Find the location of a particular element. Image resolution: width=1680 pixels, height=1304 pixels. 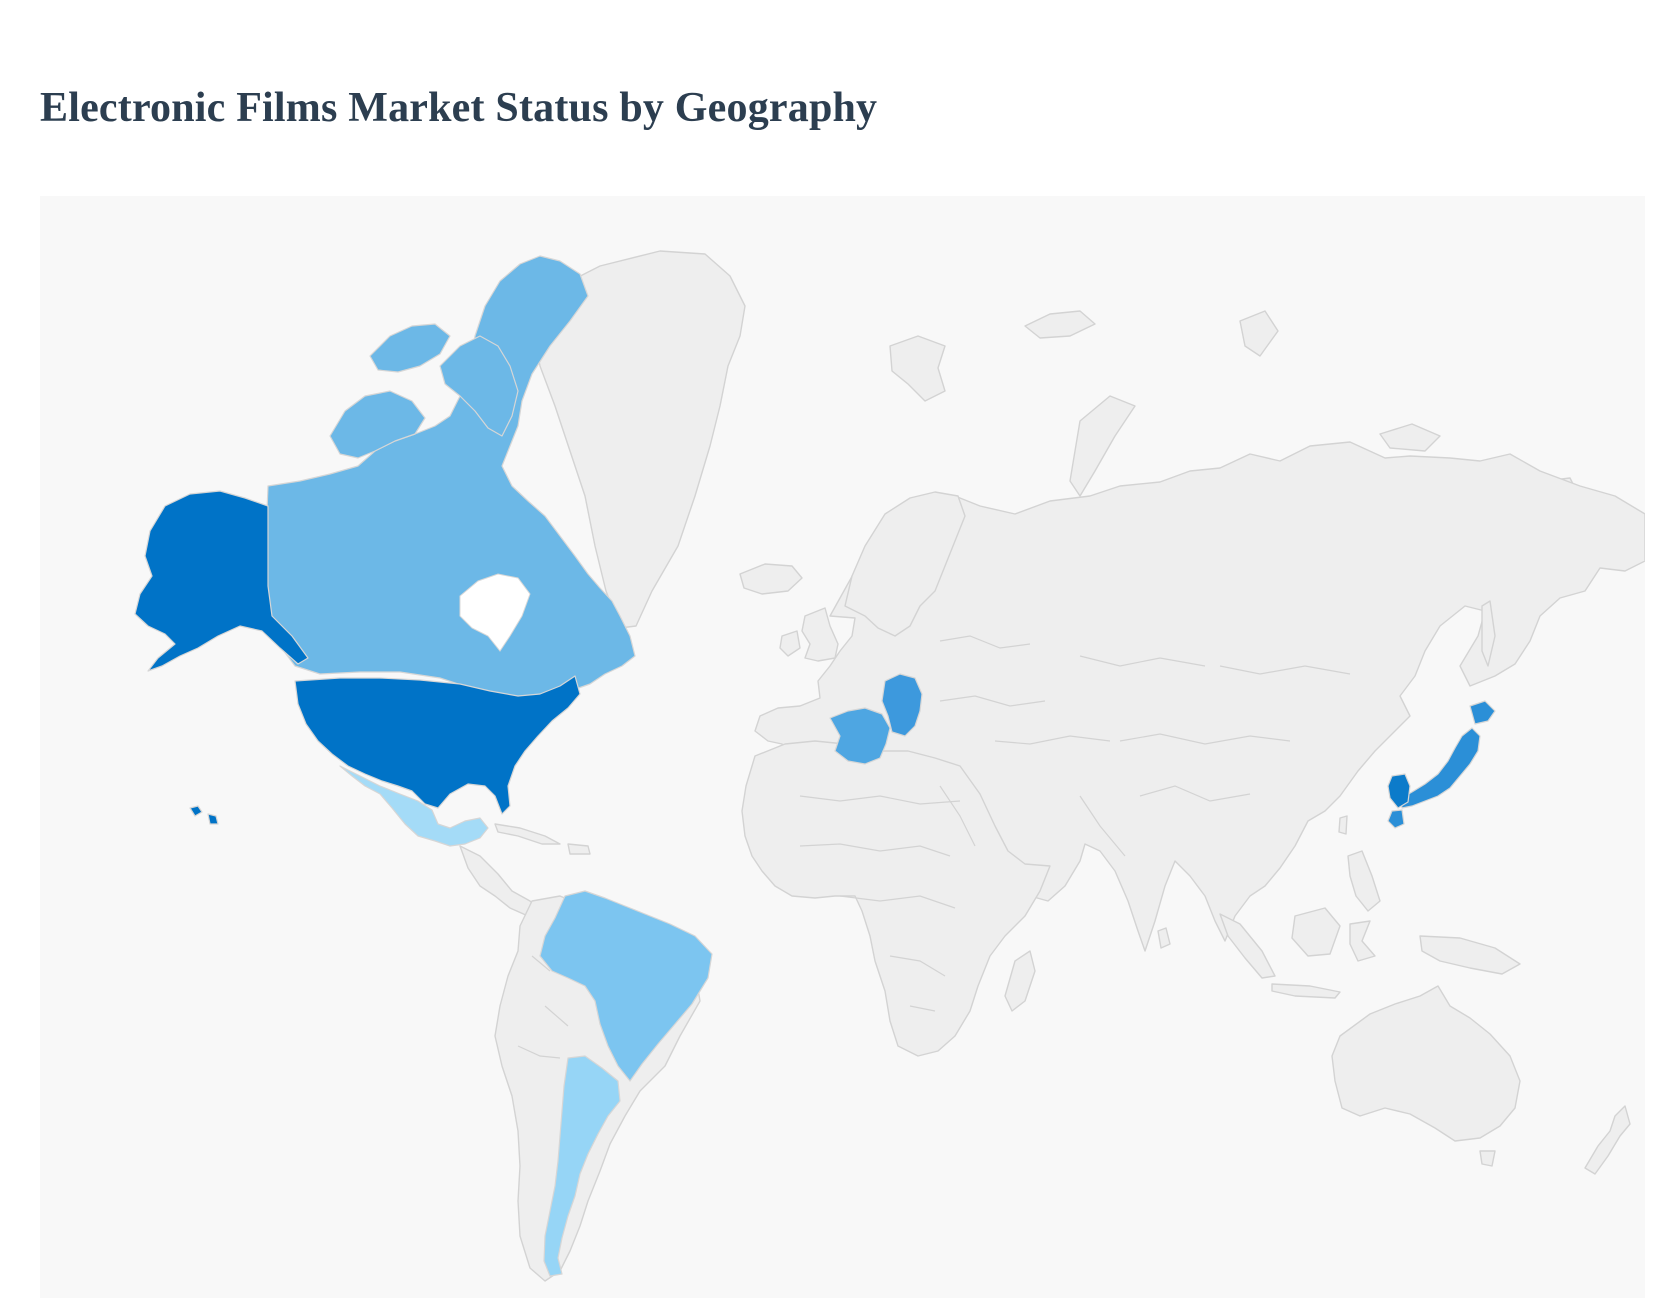

africa-borders is located at coordinates (880, 903).